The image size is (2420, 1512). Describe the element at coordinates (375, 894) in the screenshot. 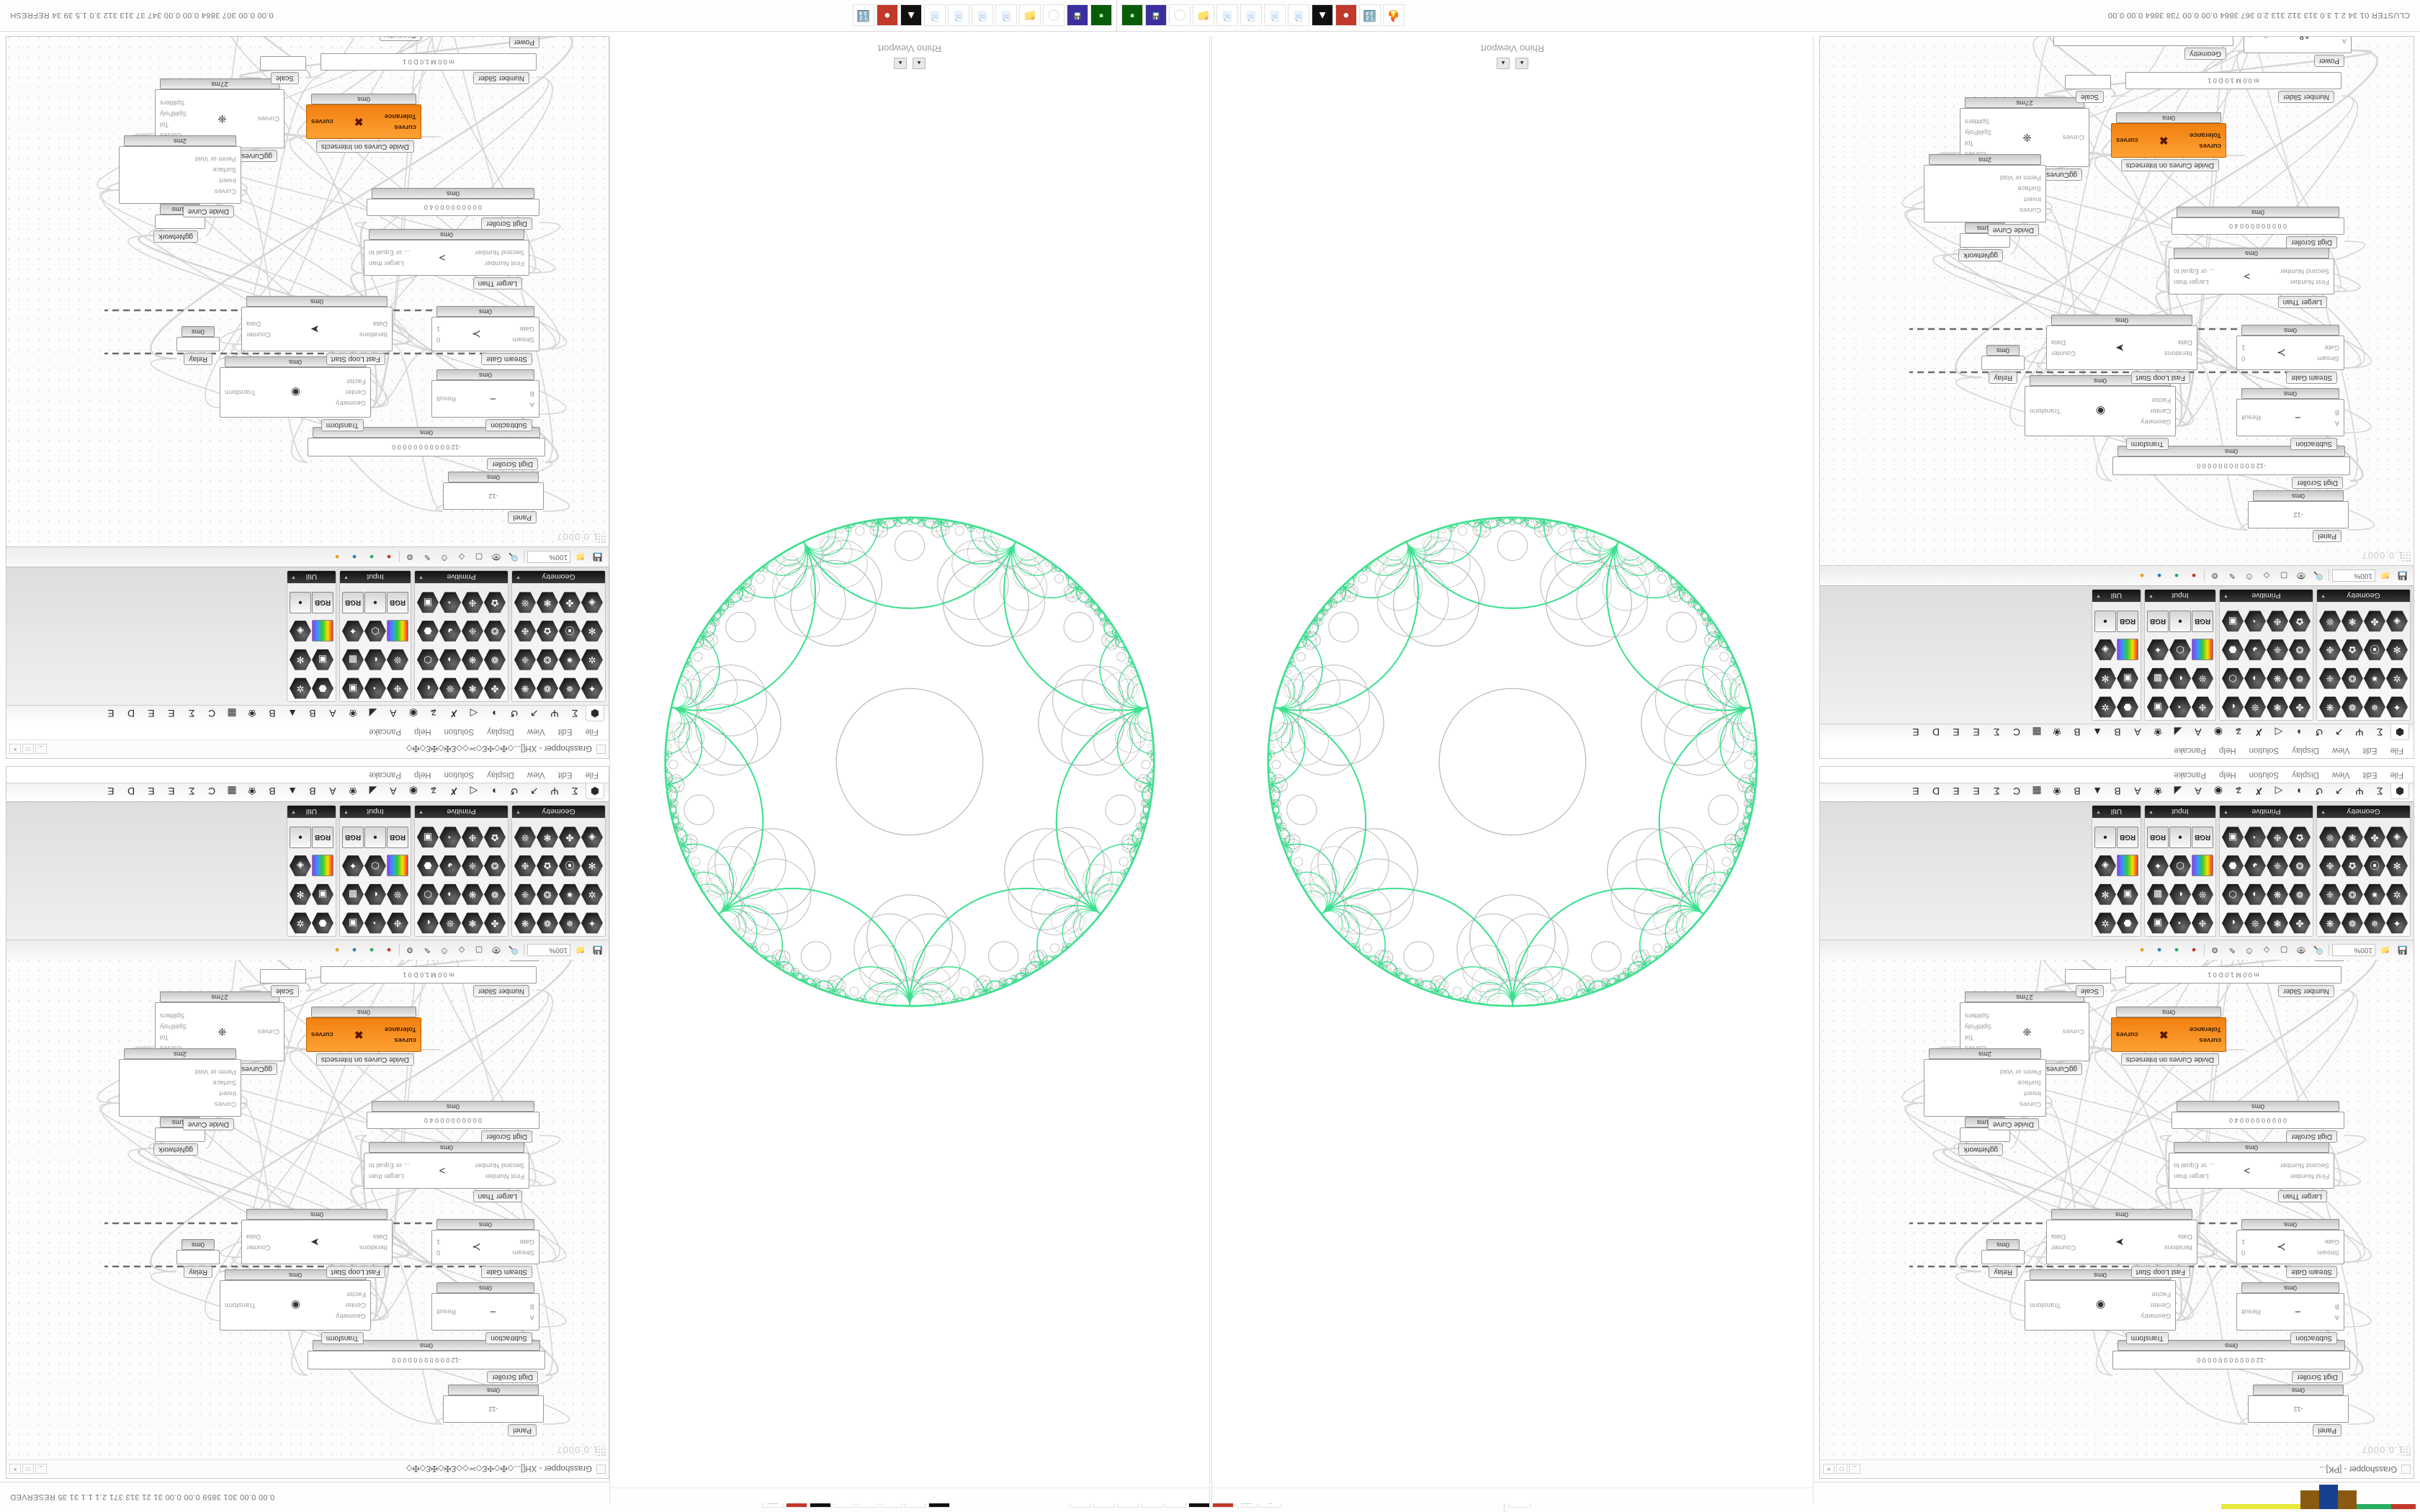

I see `component-button: ◐` at that location.